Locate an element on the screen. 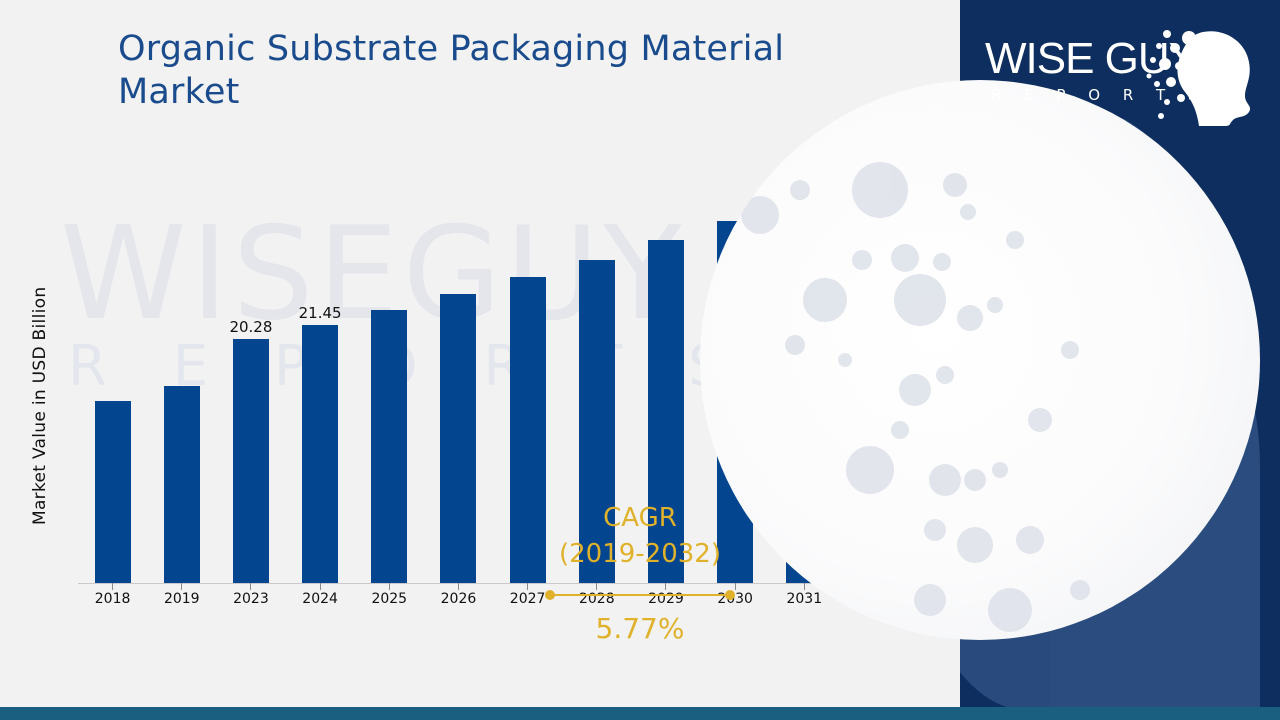  bar-slot: 20.28 is located at coordinates (250, 366).